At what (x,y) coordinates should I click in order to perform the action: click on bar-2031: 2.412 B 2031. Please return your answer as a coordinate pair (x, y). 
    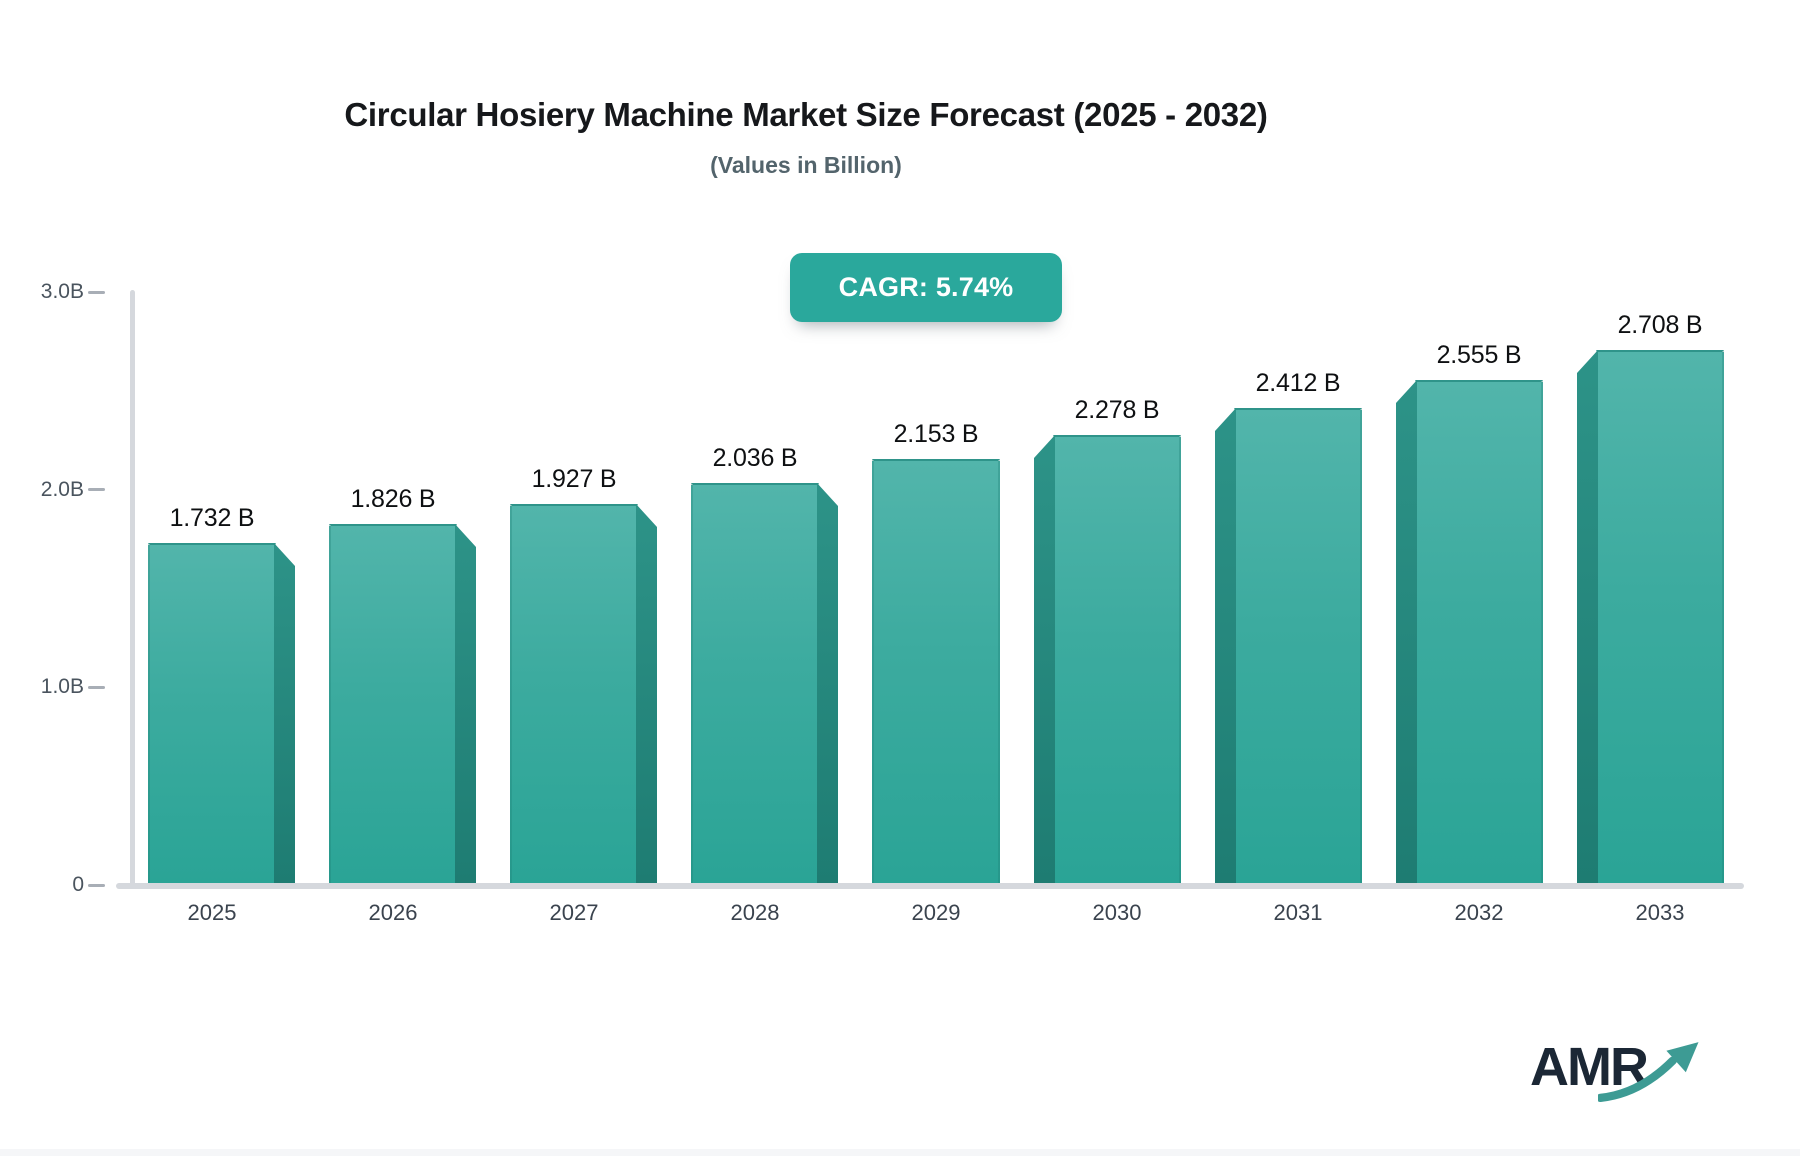
    Looking at the image, I should click on (1288, 647).